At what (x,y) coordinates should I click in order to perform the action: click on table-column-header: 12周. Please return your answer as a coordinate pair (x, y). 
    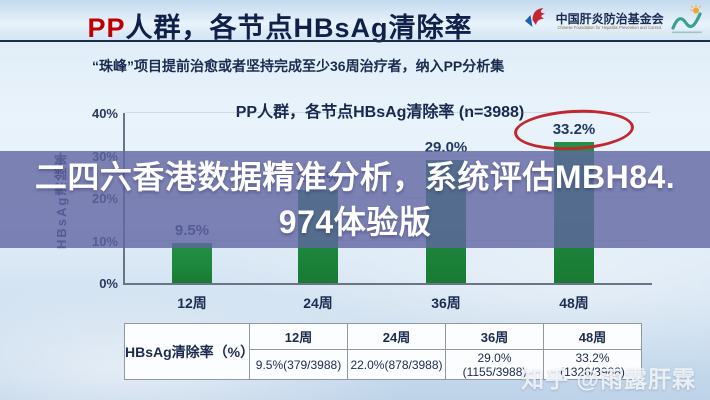
    Looking at the image, I should click on (298, 336).